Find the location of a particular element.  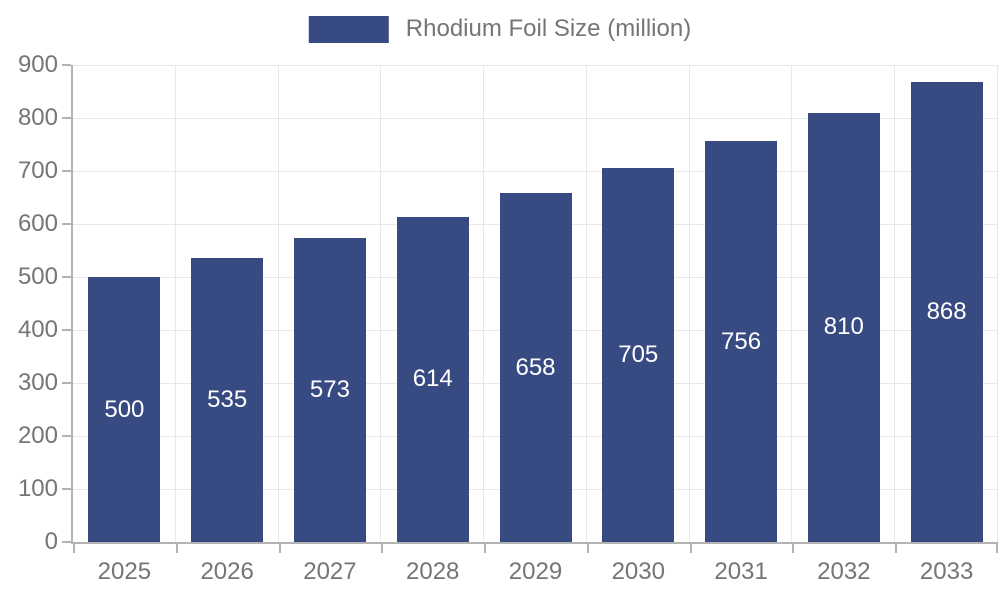

bar-2030: 705 is located at coordinates (638, 355).